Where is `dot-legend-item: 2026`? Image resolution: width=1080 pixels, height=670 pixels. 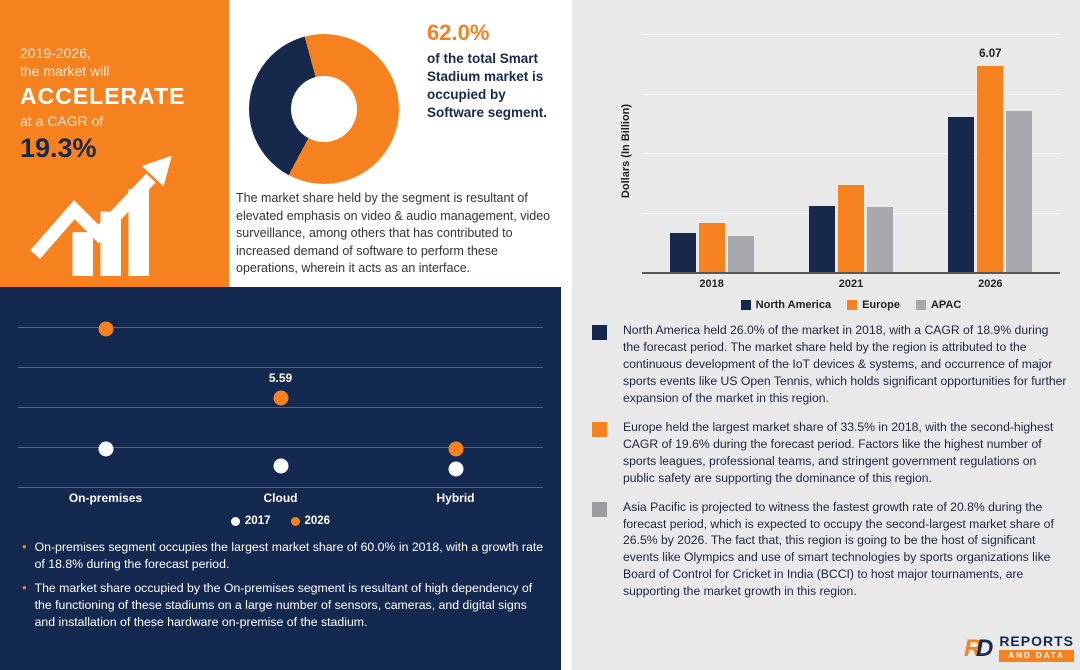 dot-legend-item: 2026 is located at coordinates (310, 521).